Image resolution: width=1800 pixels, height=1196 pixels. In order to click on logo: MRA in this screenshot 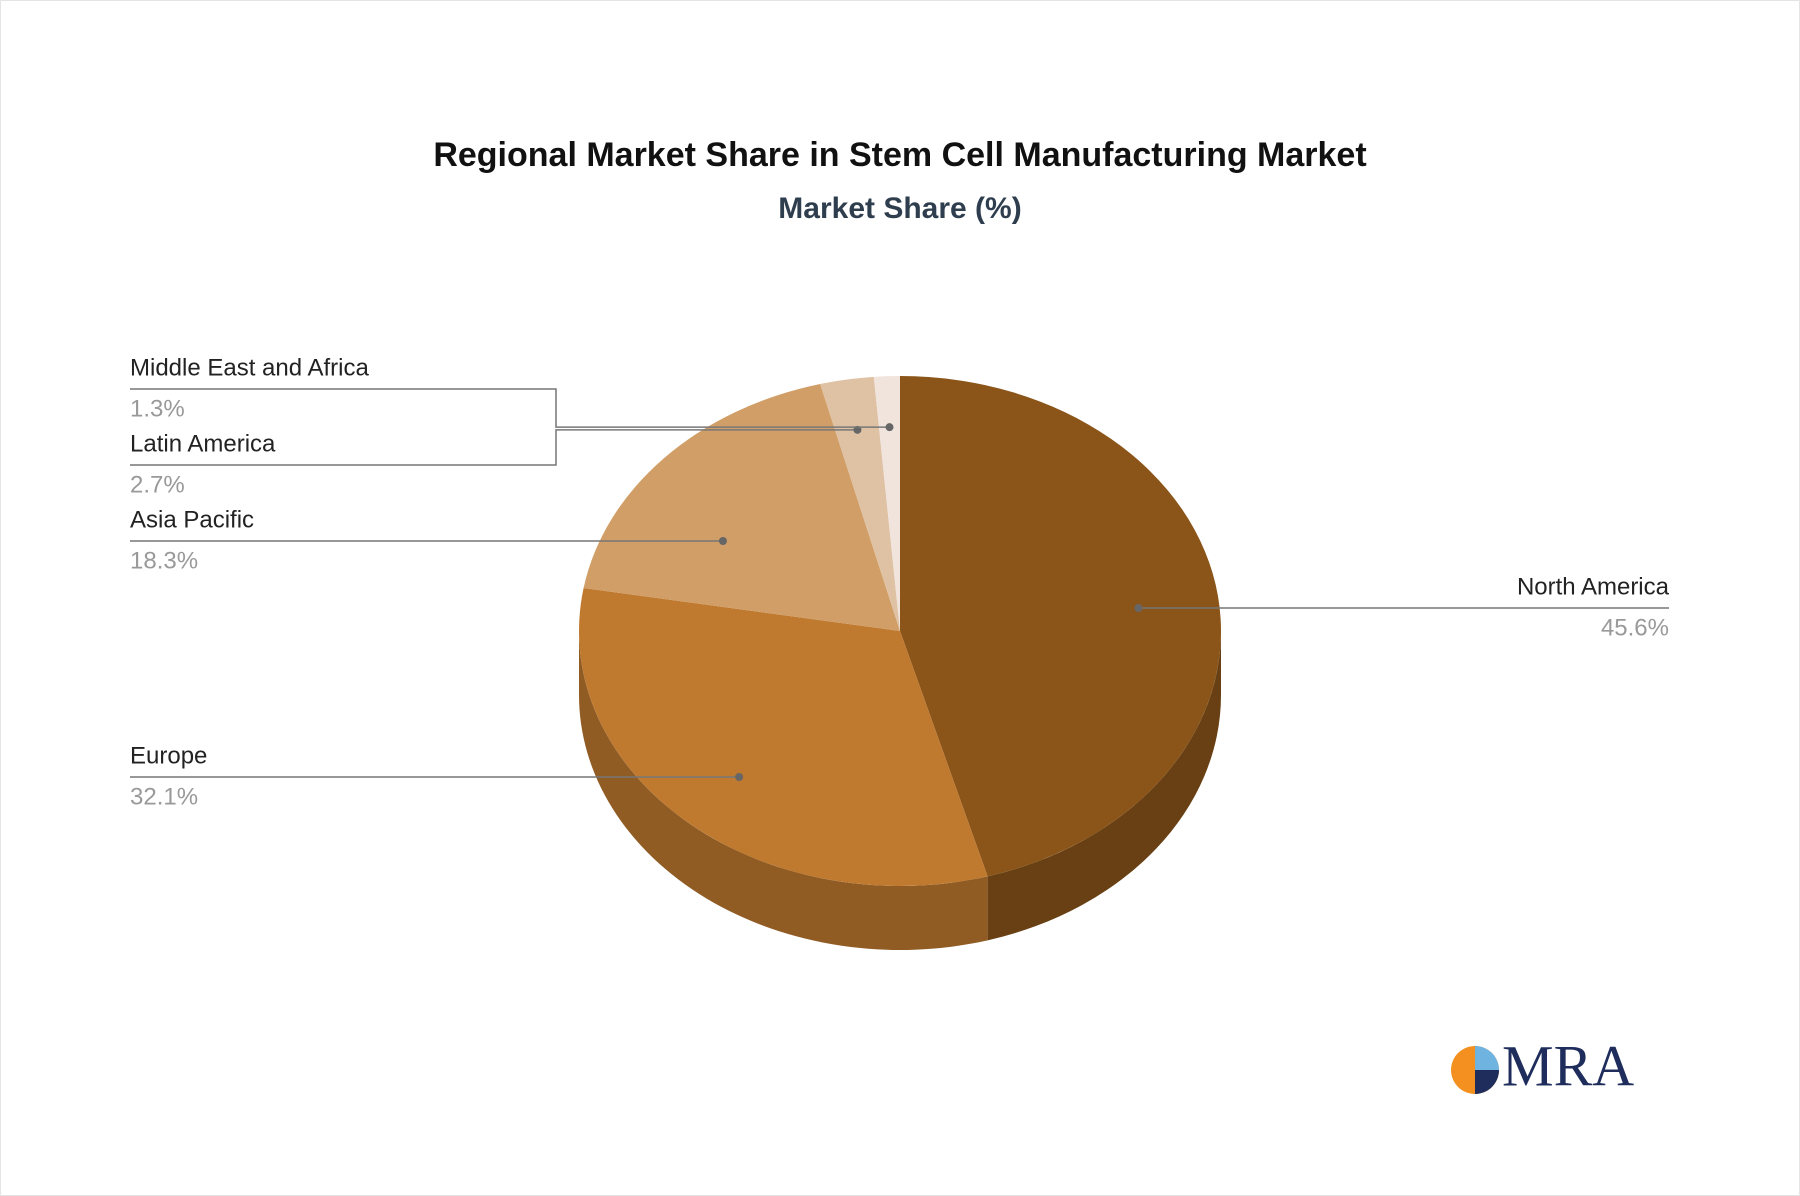, I will do `click(1542, 1065)`.